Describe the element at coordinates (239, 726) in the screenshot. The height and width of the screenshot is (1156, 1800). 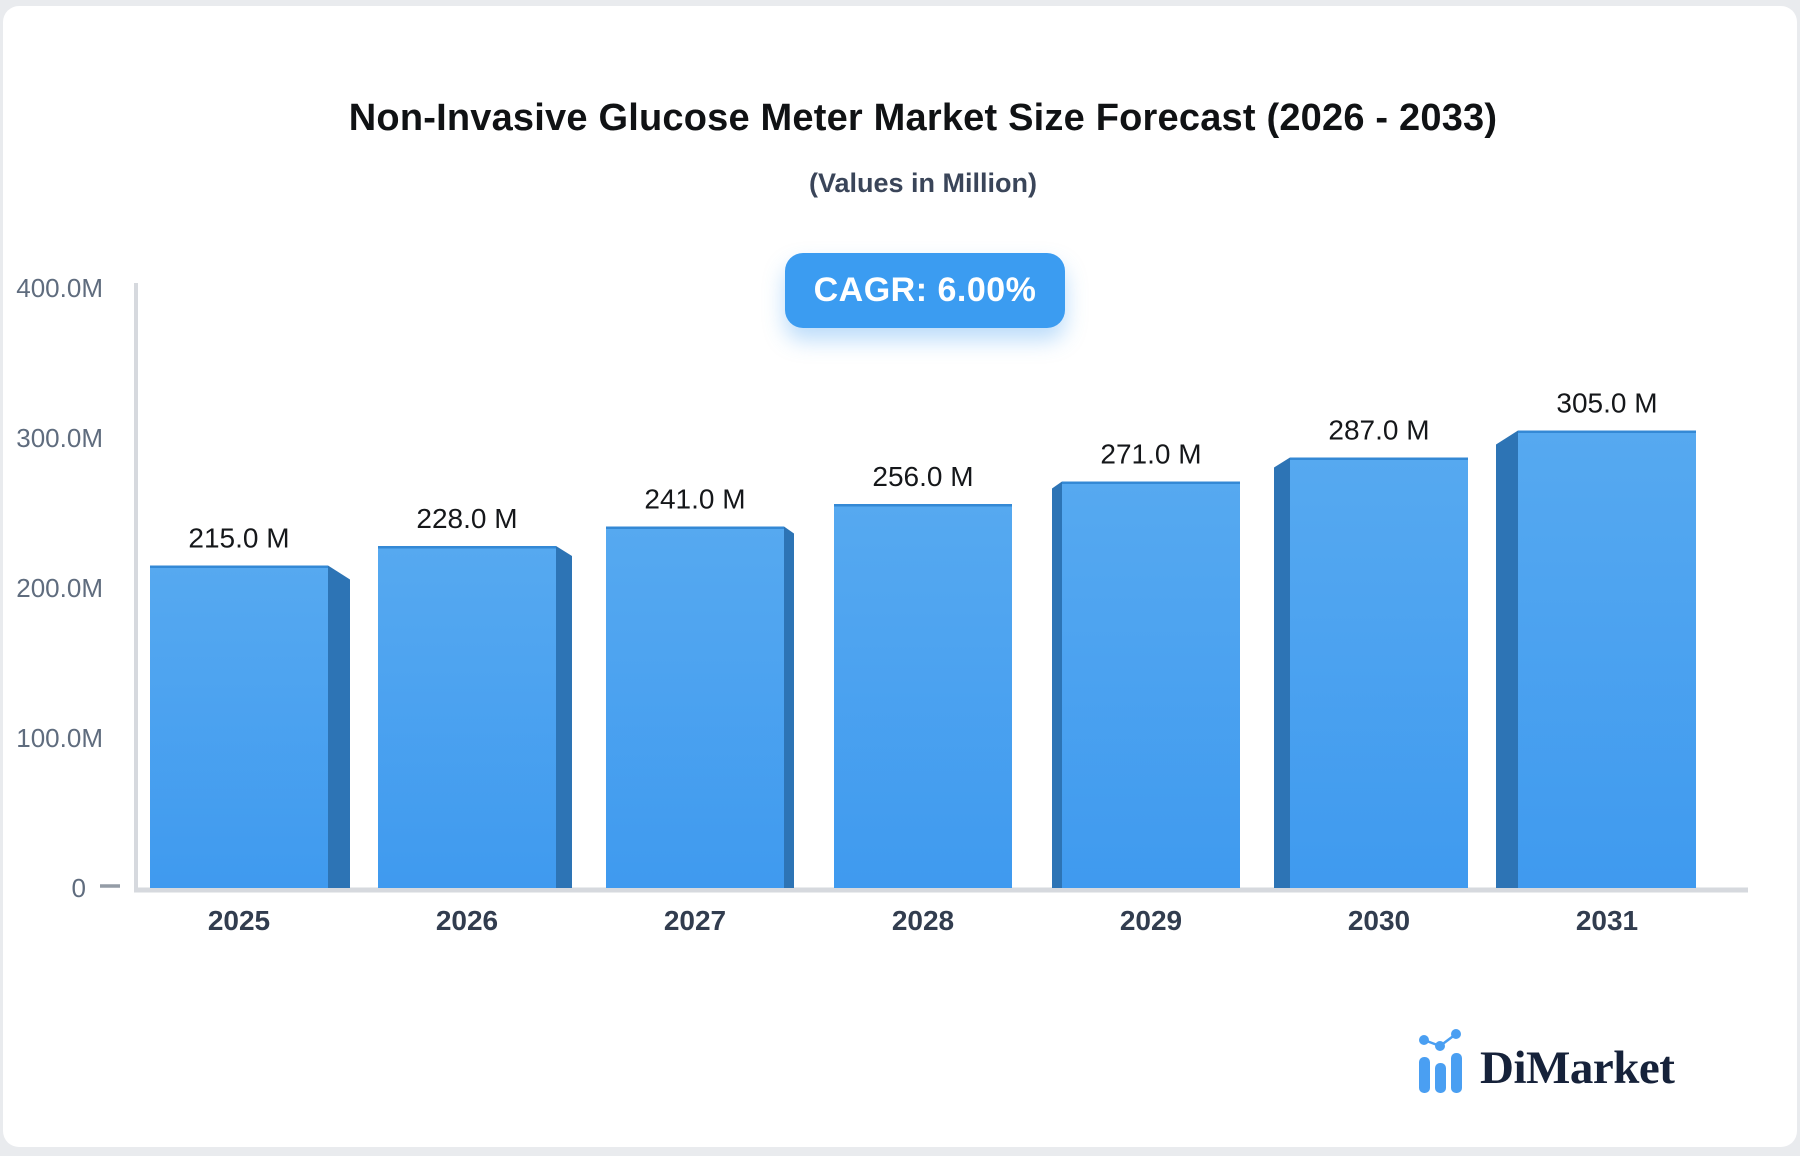
I see `bar-2025` at that location.